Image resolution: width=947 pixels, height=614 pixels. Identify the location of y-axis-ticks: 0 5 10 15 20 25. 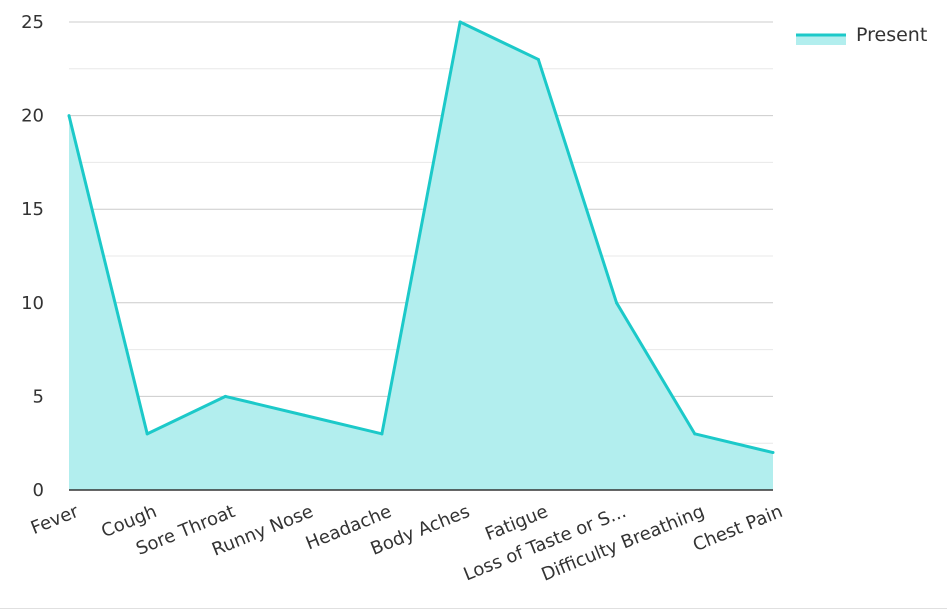
(32, 256).